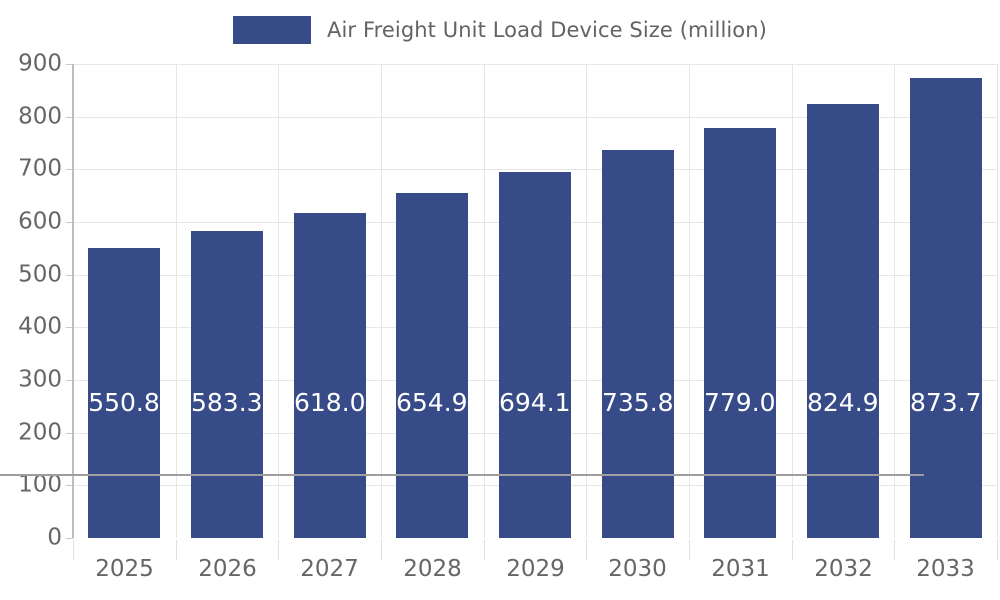  Describe the element at coordinates (535, 569) in the screenshot. I see `x-tick-label-2029: 2029` at that location.